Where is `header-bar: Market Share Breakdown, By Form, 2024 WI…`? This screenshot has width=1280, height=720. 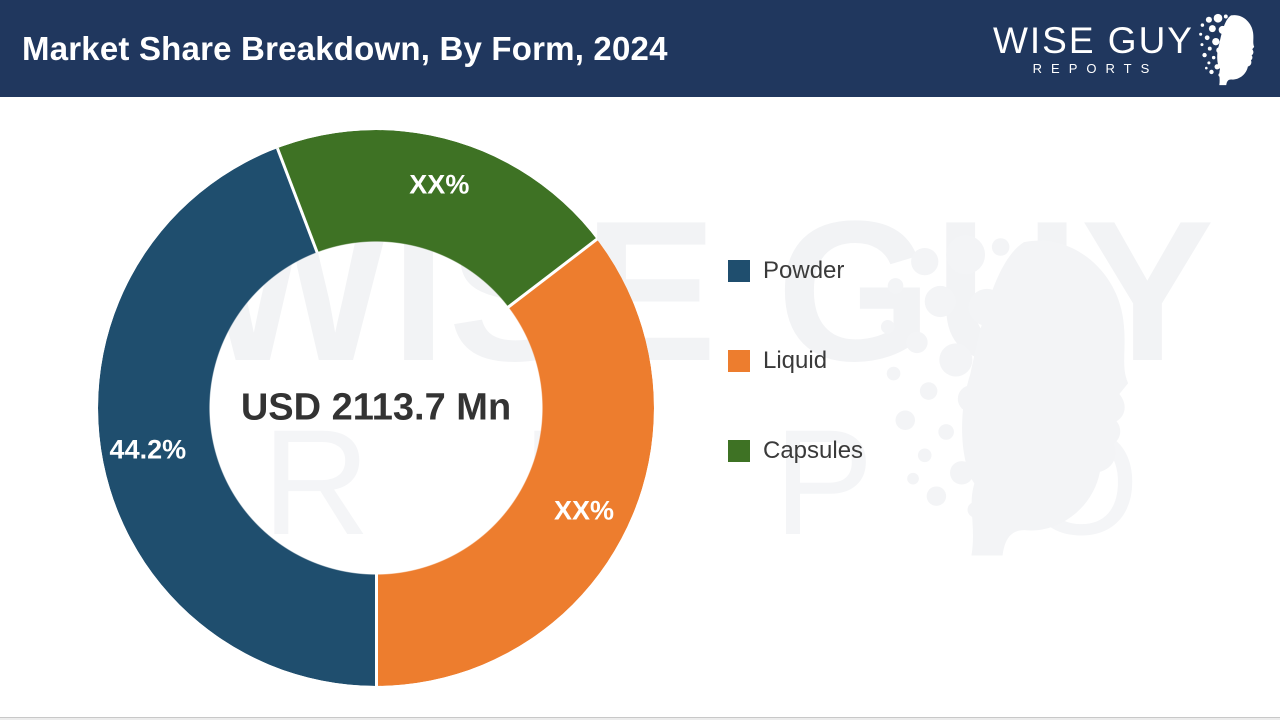 header-bar: Market Share Breakdown, By Form, 2024 WI… is located at coordinates (640, 48).